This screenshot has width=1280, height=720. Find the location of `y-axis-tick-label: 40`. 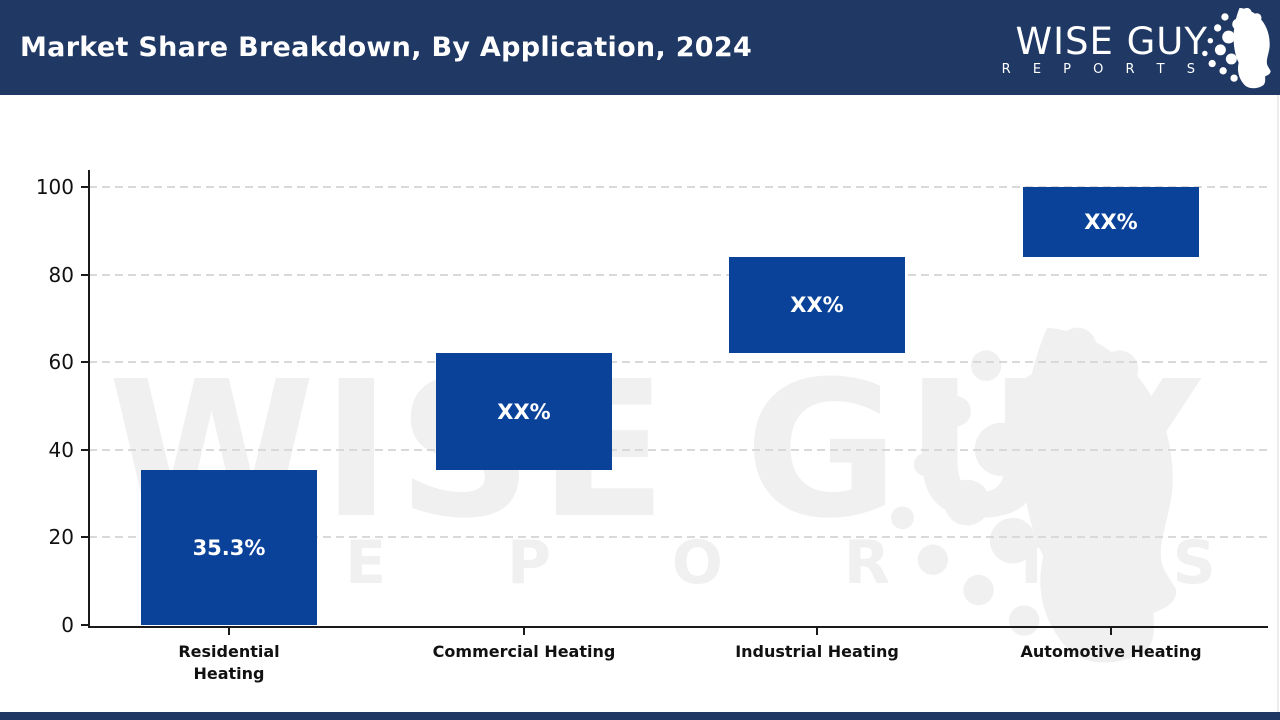

y-axis-tick-label: 40 is located at coordinates (61, 449).